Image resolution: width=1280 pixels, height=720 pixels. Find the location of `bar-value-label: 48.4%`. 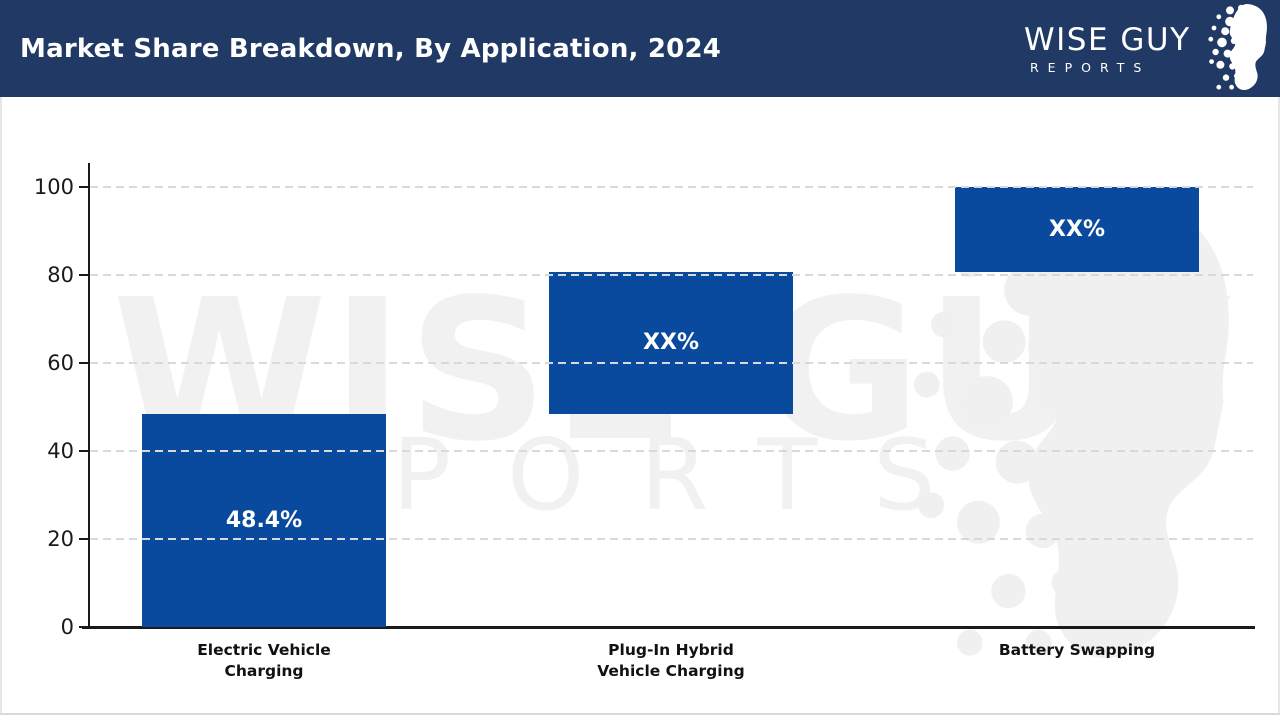

bar-value-label: 48.4% is located at coordinates (264, 520).